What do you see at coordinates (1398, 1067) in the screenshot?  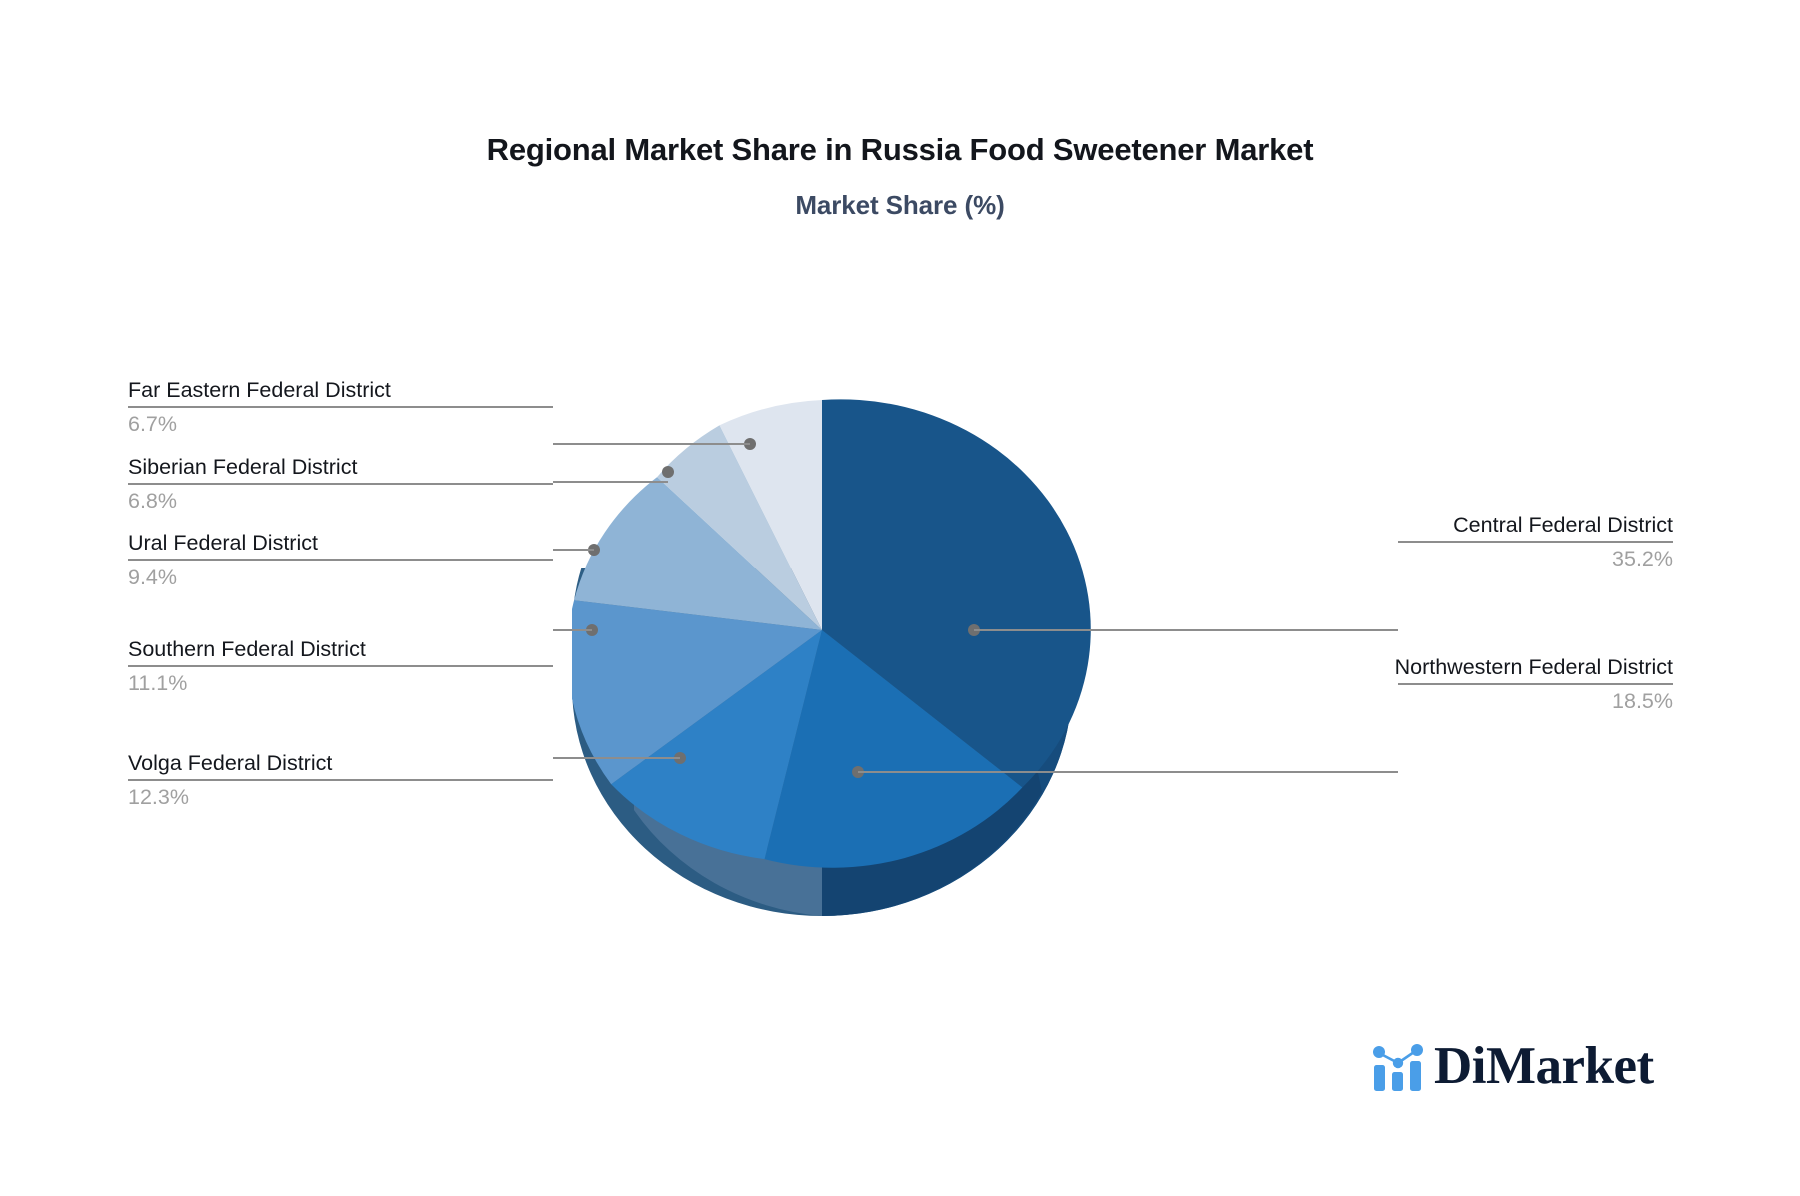 I see `bar-chart-trend-icon` at bounding box center [1398, 1067].